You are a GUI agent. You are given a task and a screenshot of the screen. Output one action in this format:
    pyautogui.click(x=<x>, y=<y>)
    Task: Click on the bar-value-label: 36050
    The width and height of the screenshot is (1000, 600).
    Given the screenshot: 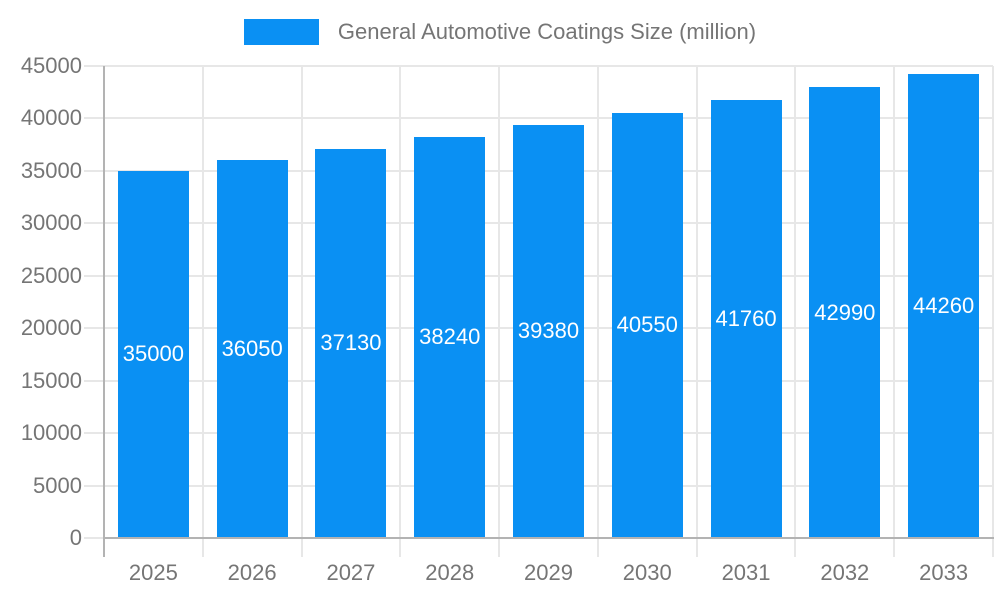 What is the action you would take?
    pyautogui.click(x=252, y=348)
    